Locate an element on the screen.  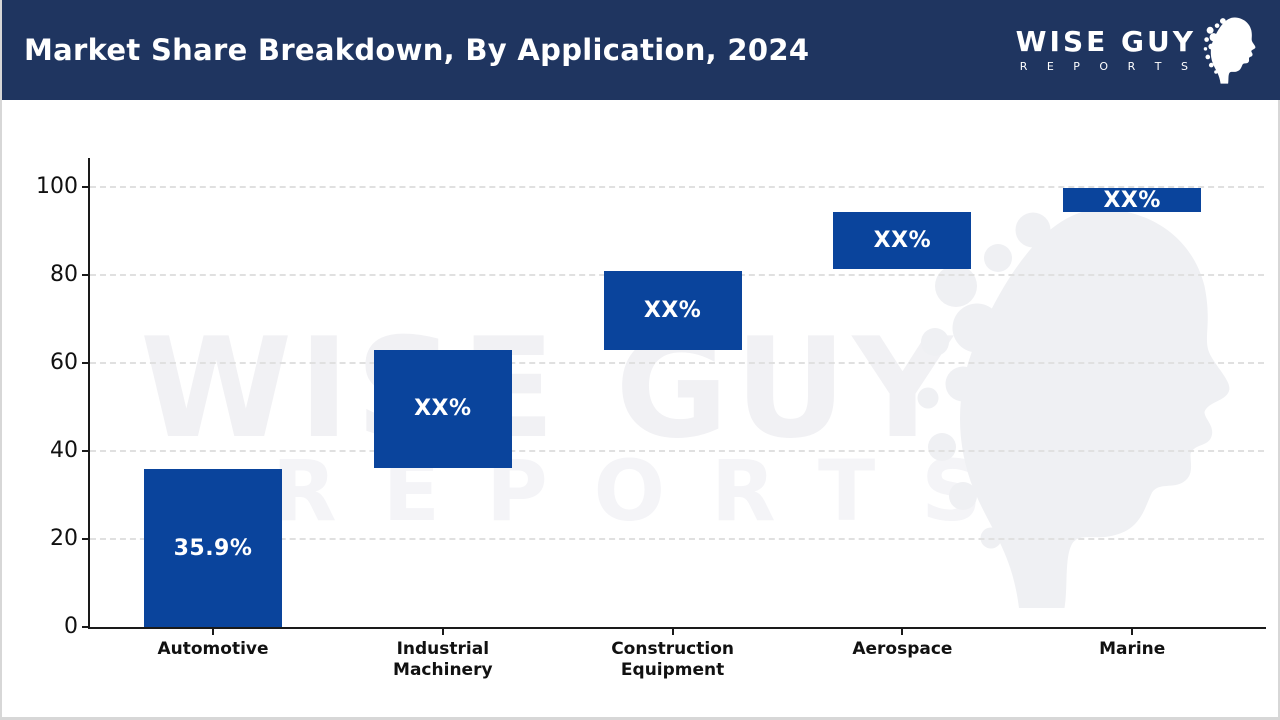
y-axis-line is located at coordinates (89, 393).